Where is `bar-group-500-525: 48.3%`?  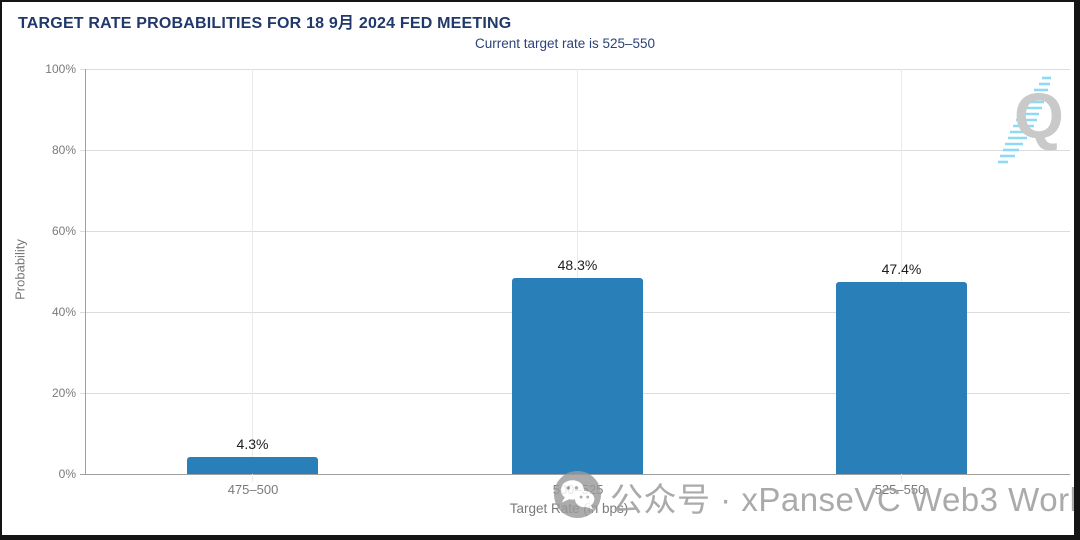 bar-group-500-525: 48.3% is located at coordinates (577, 271).